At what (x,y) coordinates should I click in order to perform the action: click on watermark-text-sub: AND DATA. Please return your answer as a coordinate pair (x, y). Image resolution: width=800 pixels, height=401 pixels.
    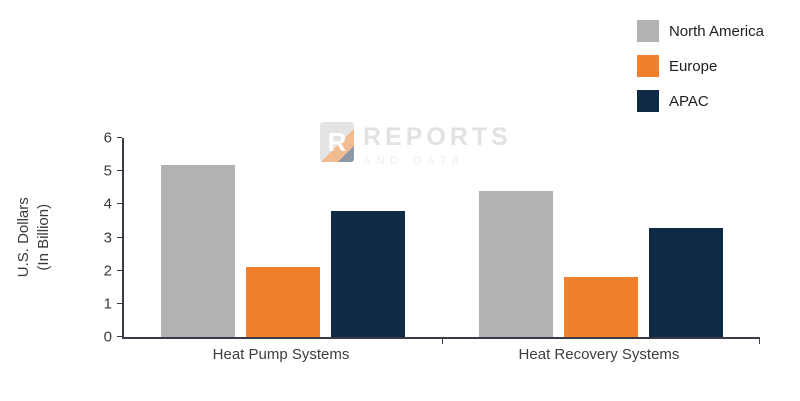
    Looking at the image, I should click on (414, 161).